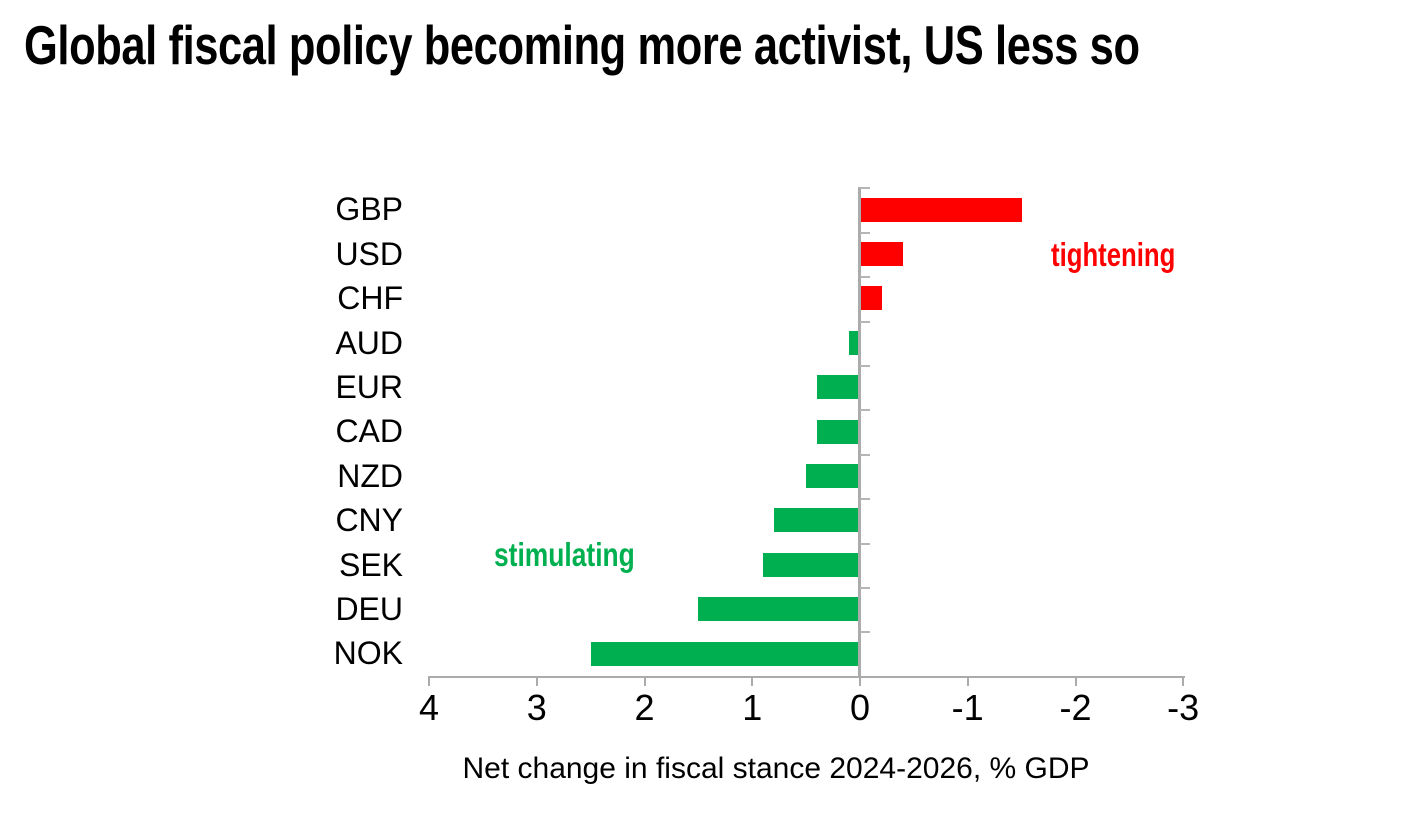 This screenshot has width=1414, height=815. I want to click on x-tick-label: 3, so click(536, 707).